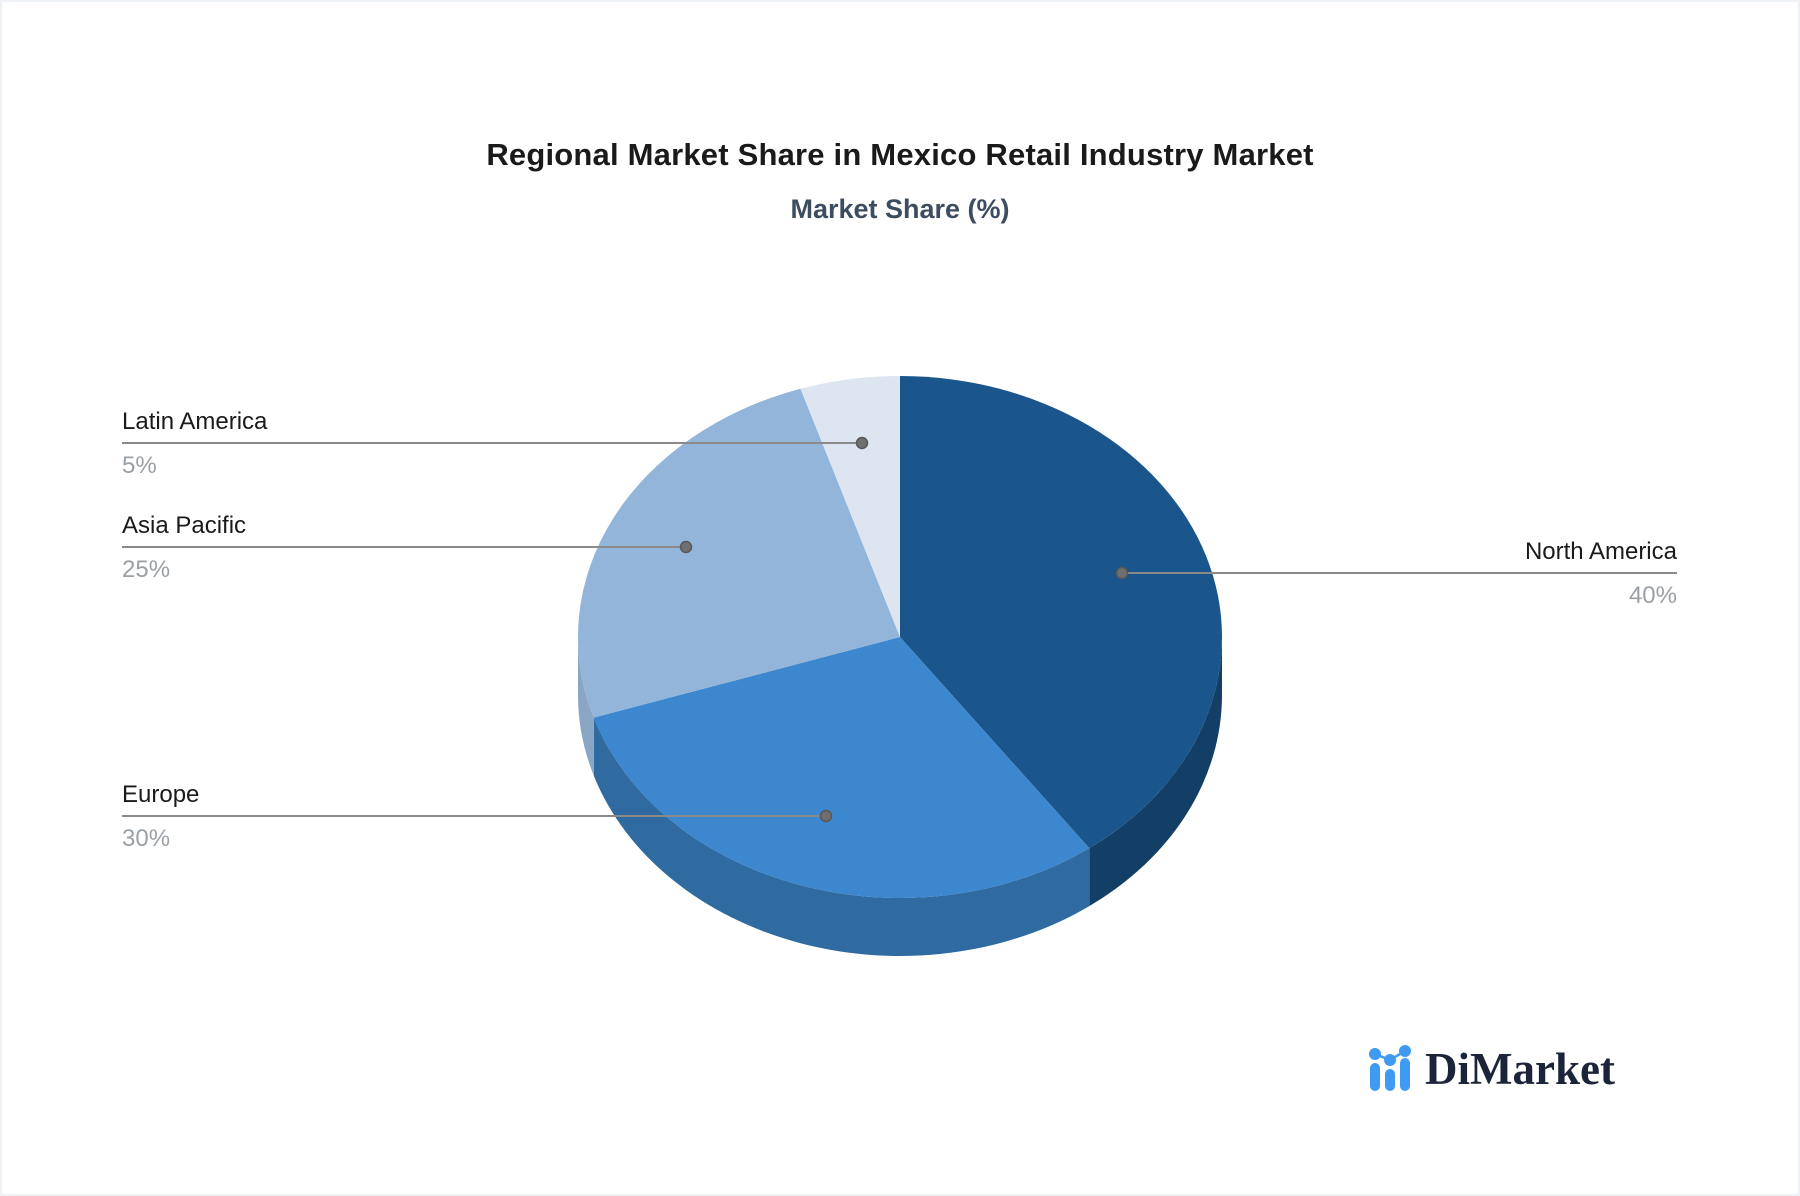  Describe the element at coordinates (686, 547) in the screenshot. I see `leader-dot-asia-pacific` at that location.